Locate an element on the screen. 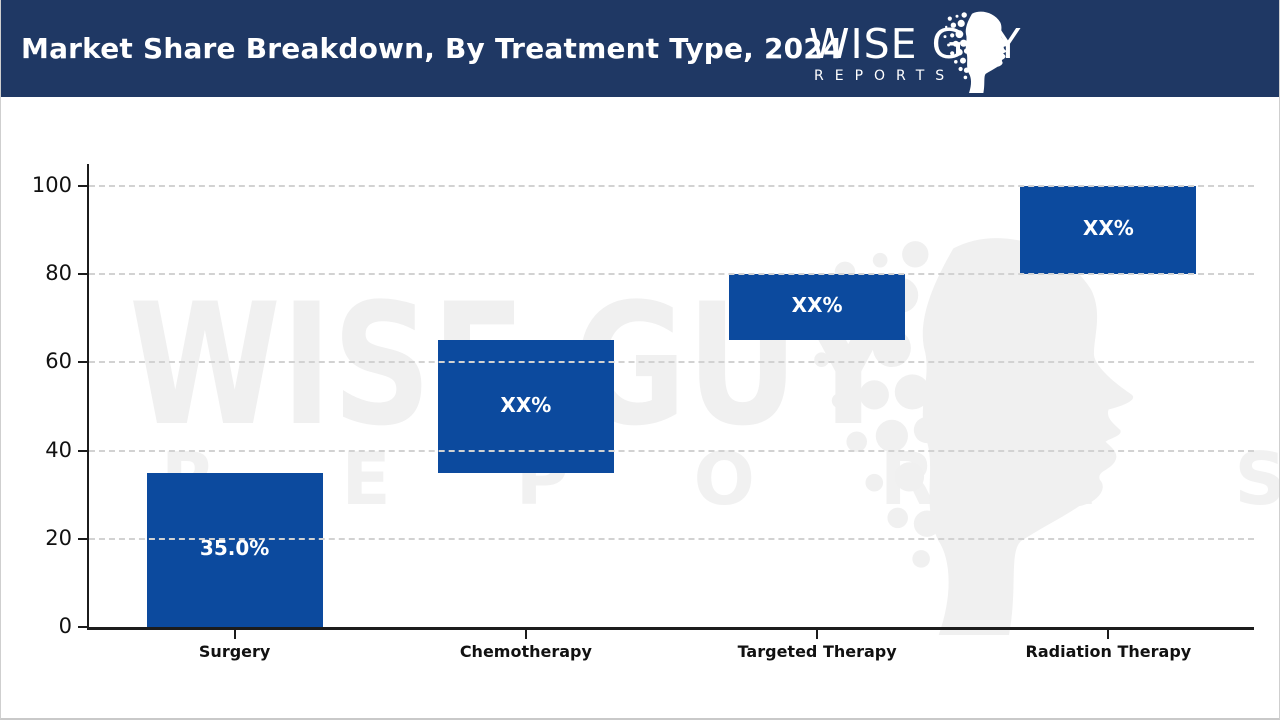  x-tick-surgery is located at coordinates (234, 634).